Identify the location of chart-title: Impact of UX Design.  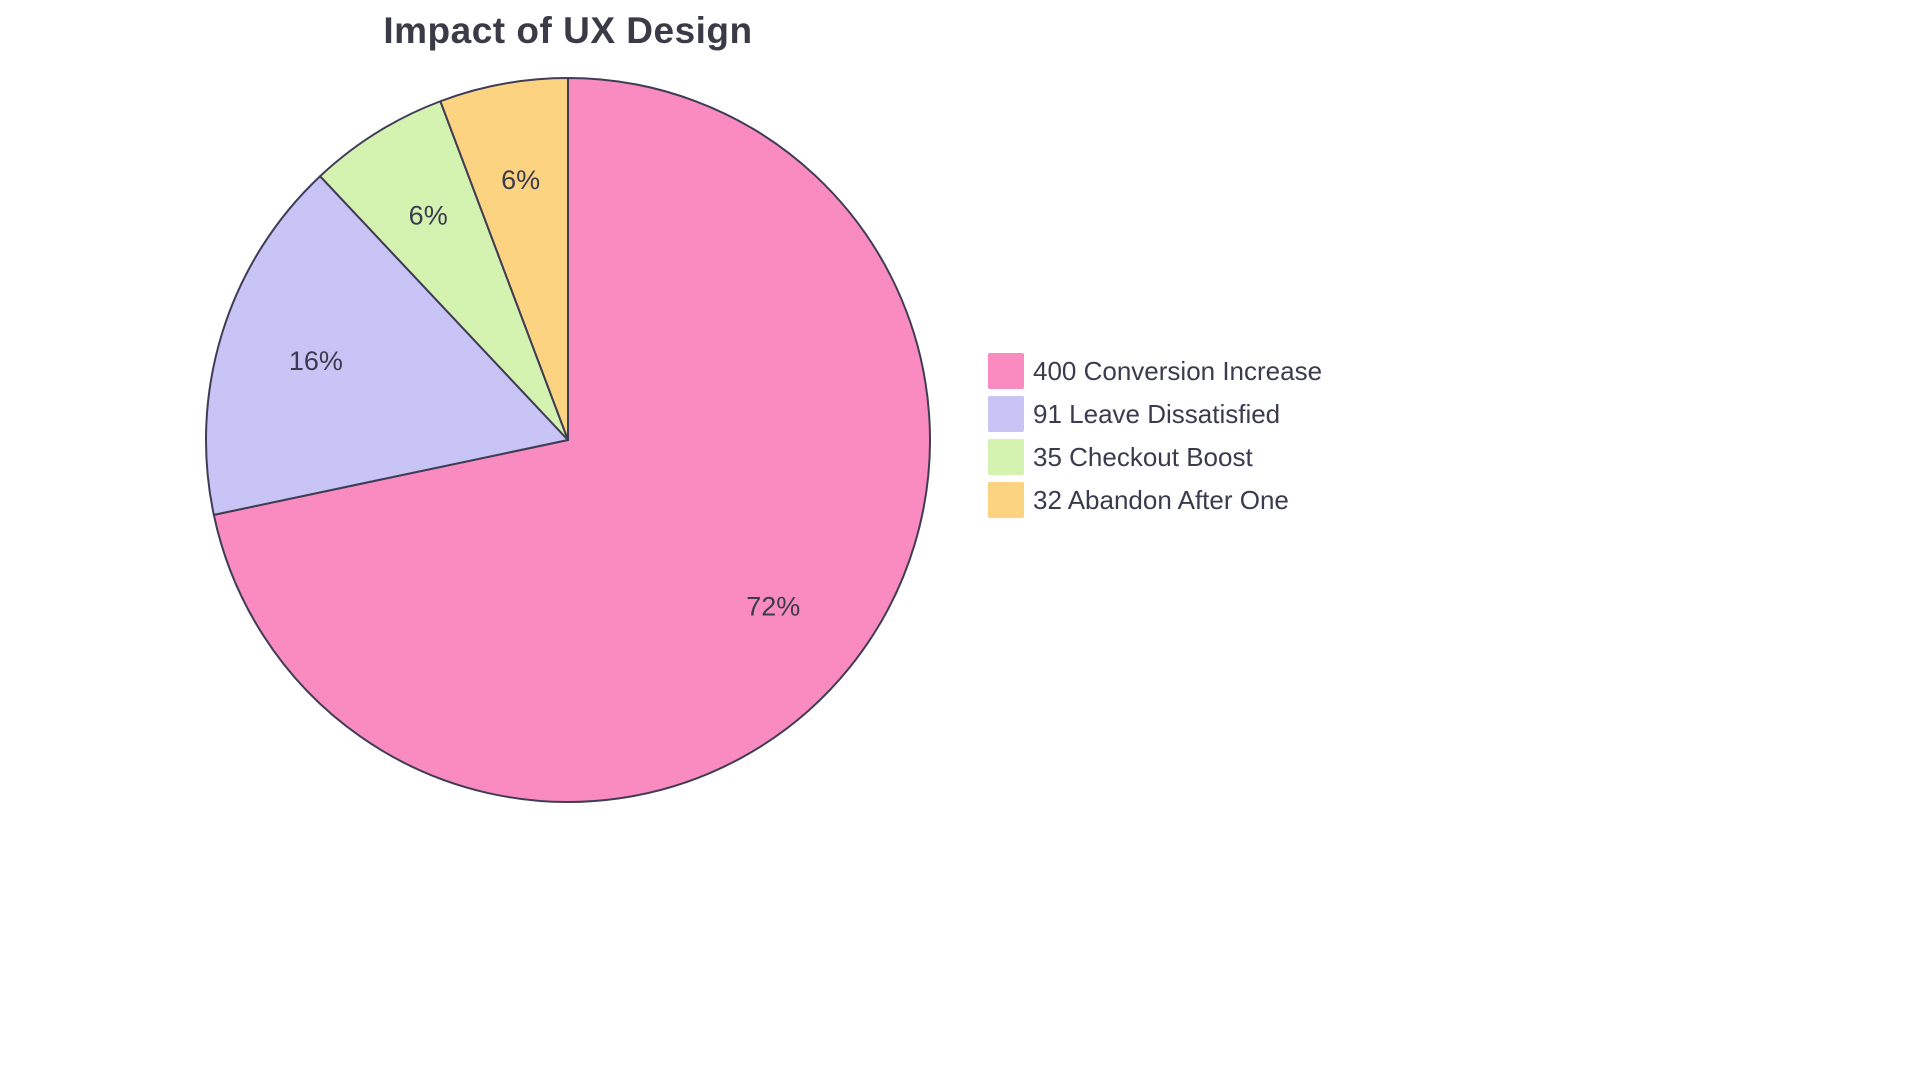
(568, 30).